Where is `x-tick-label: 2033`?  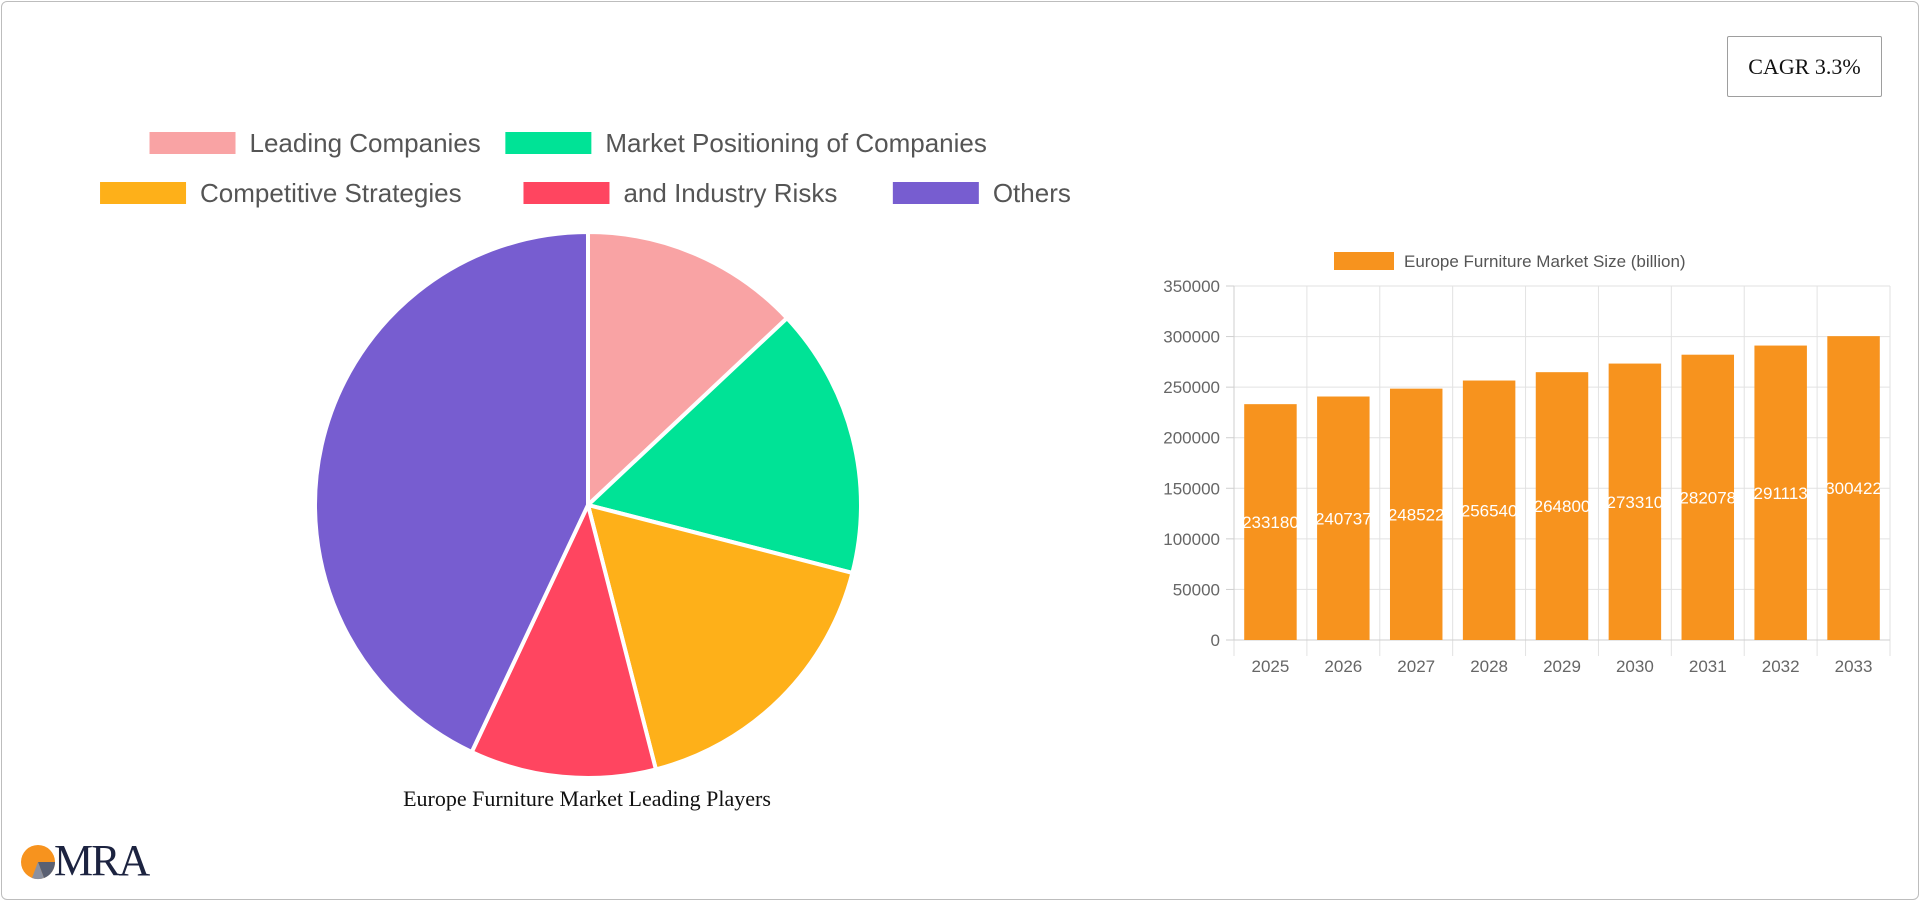
x-tick-label: 2033 is located at coordinates (1854, 666).